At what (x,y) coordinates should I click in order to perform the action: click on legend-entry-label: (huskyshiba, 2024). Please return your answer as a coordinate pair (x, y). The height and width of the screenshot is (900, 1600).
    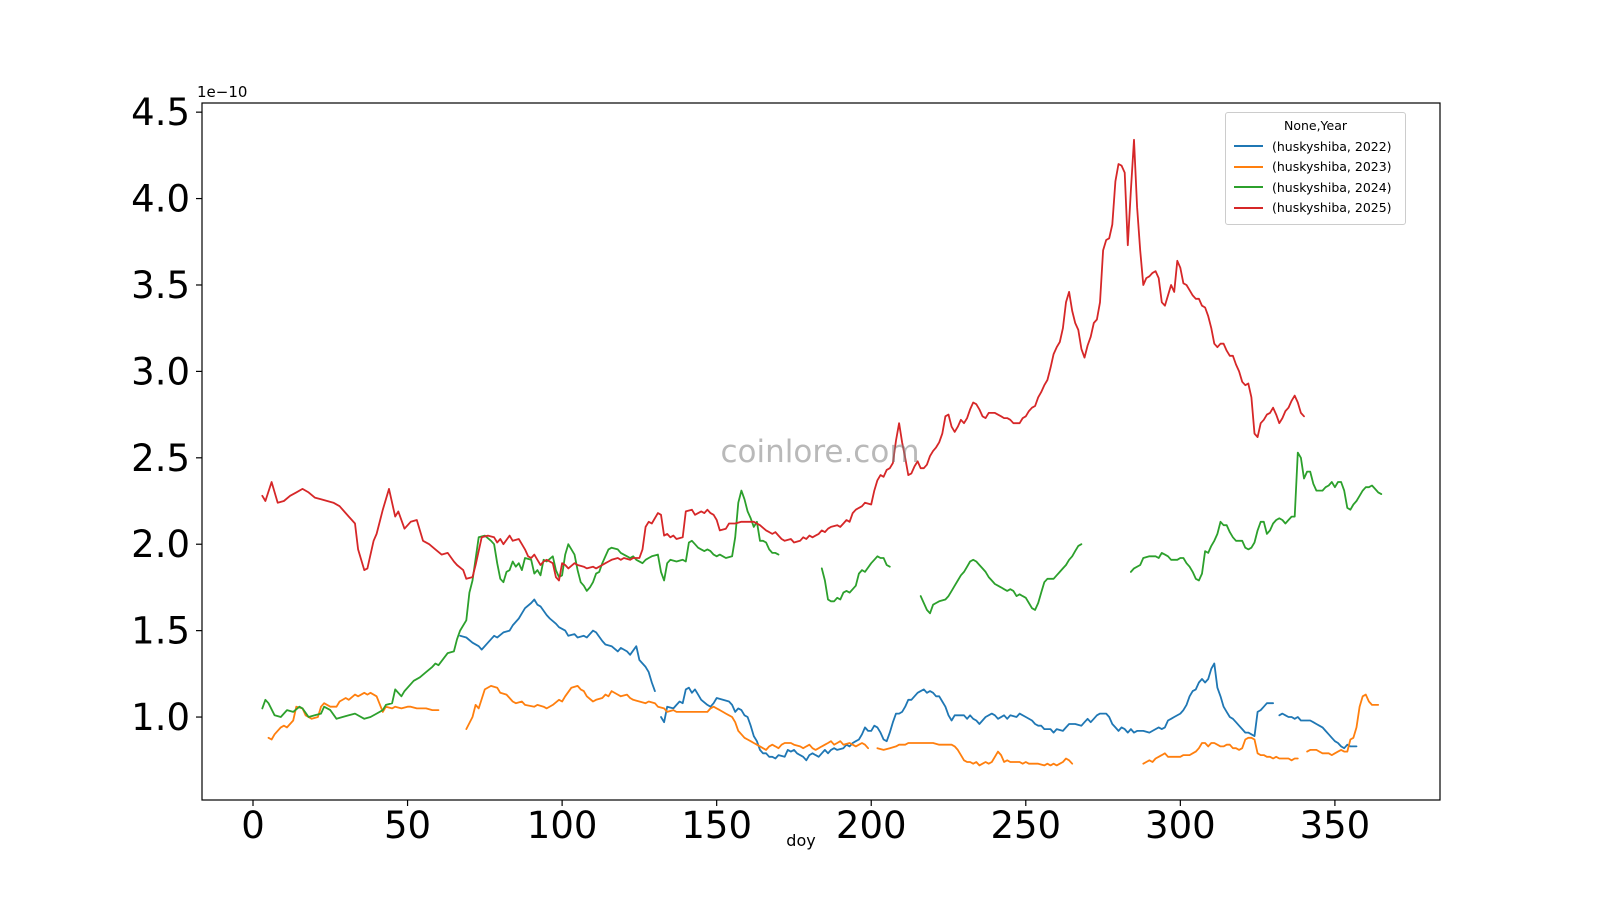
    Looking at the image, I should click on (1332, 187).